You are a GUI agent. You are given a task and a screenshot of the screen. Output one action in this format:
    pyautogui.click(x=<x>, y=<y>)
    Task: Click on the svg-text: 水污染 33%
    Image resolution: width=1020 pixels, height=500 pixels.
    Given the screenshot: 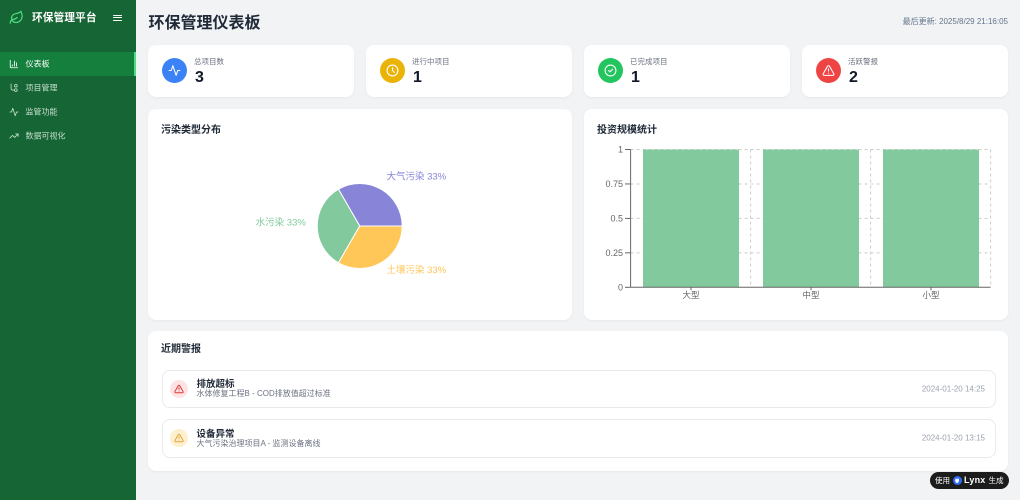 What is the action you would take?
    pyautogui.click(x=281, y=223)
    